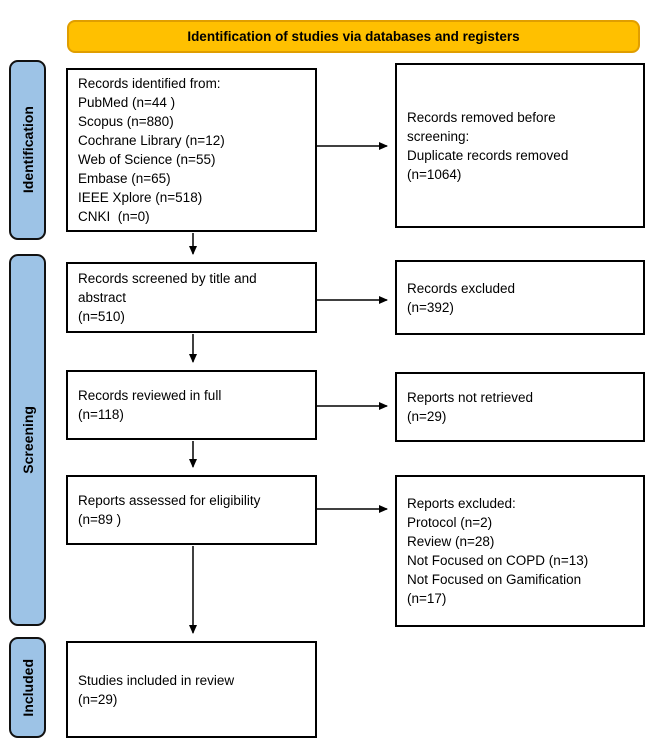  I want to click on stage-label-screening: Screening, so click(27, 440).